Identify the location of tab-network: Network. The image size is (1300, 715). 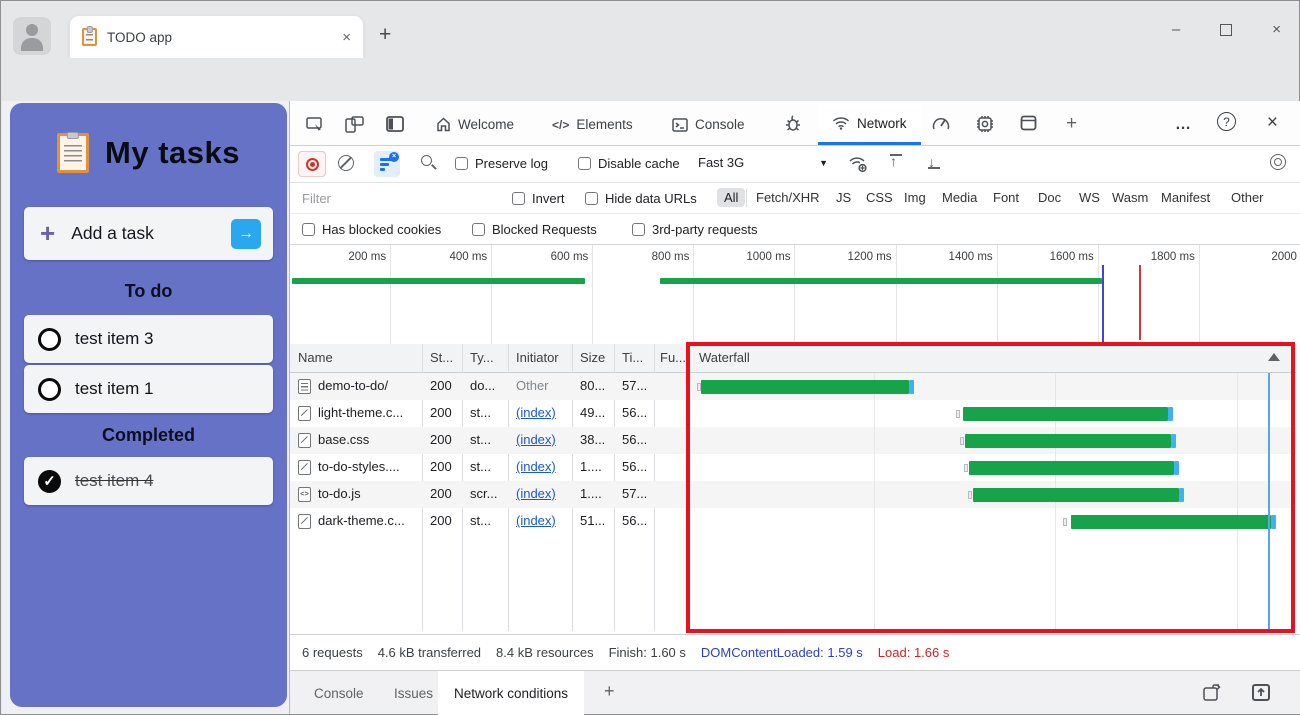
(869, 124).